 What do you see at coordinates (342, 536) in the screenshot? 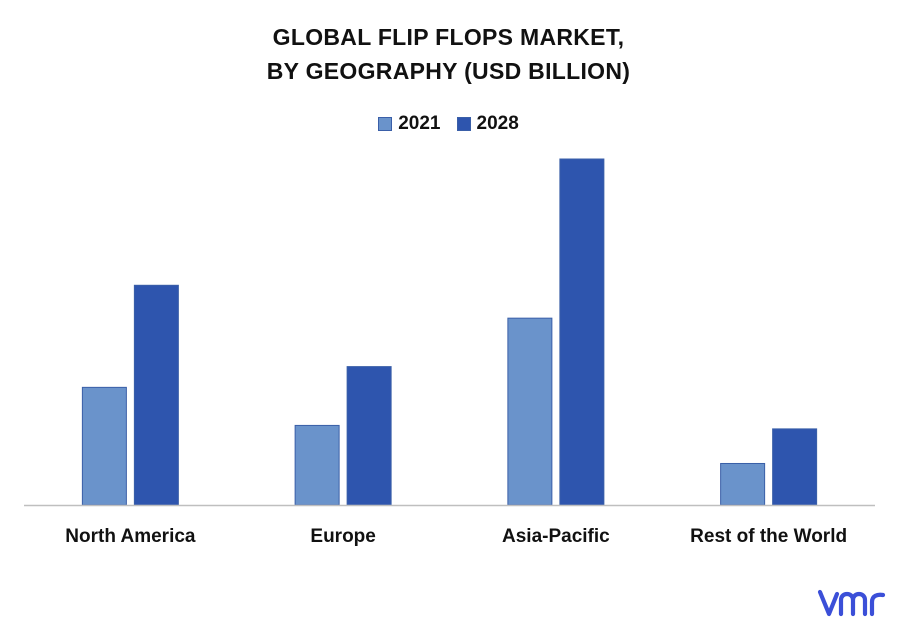
I see `category-label: Europe` at bounding box center [342, 536].